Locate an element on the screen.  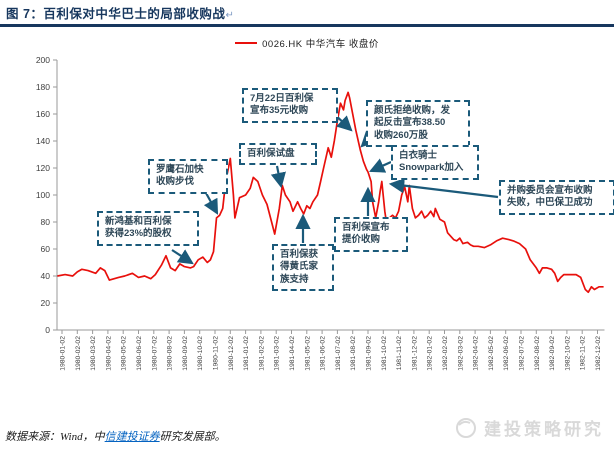
x-tick-label: 1981-08-02 is located at coordinates (353, 353).